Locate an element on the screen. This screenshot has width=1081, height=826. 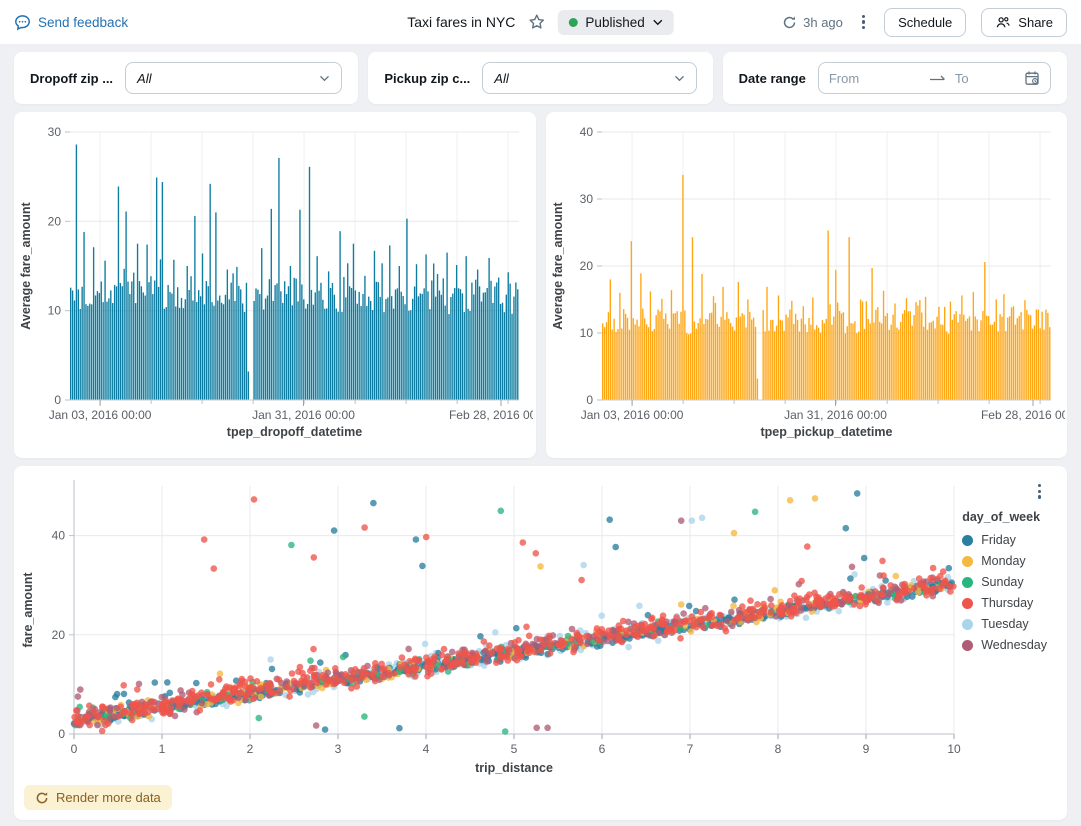
date-range-input: From To is located at coordinates (934, 78).